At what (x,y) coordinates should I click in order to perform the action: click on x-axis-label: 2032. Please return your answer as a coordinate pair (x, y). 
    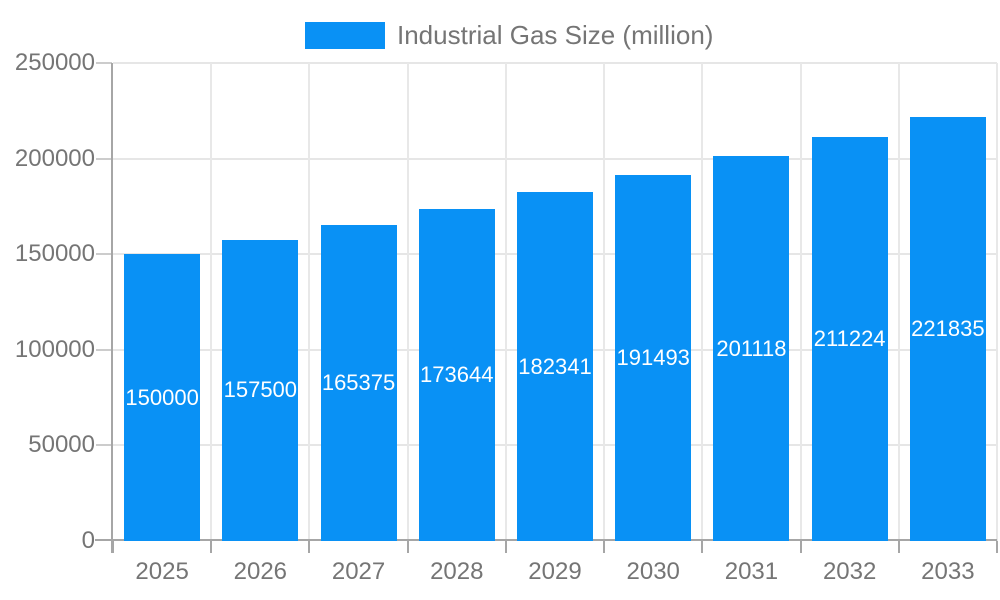
    Looking at the image, I should click on (849, 571).